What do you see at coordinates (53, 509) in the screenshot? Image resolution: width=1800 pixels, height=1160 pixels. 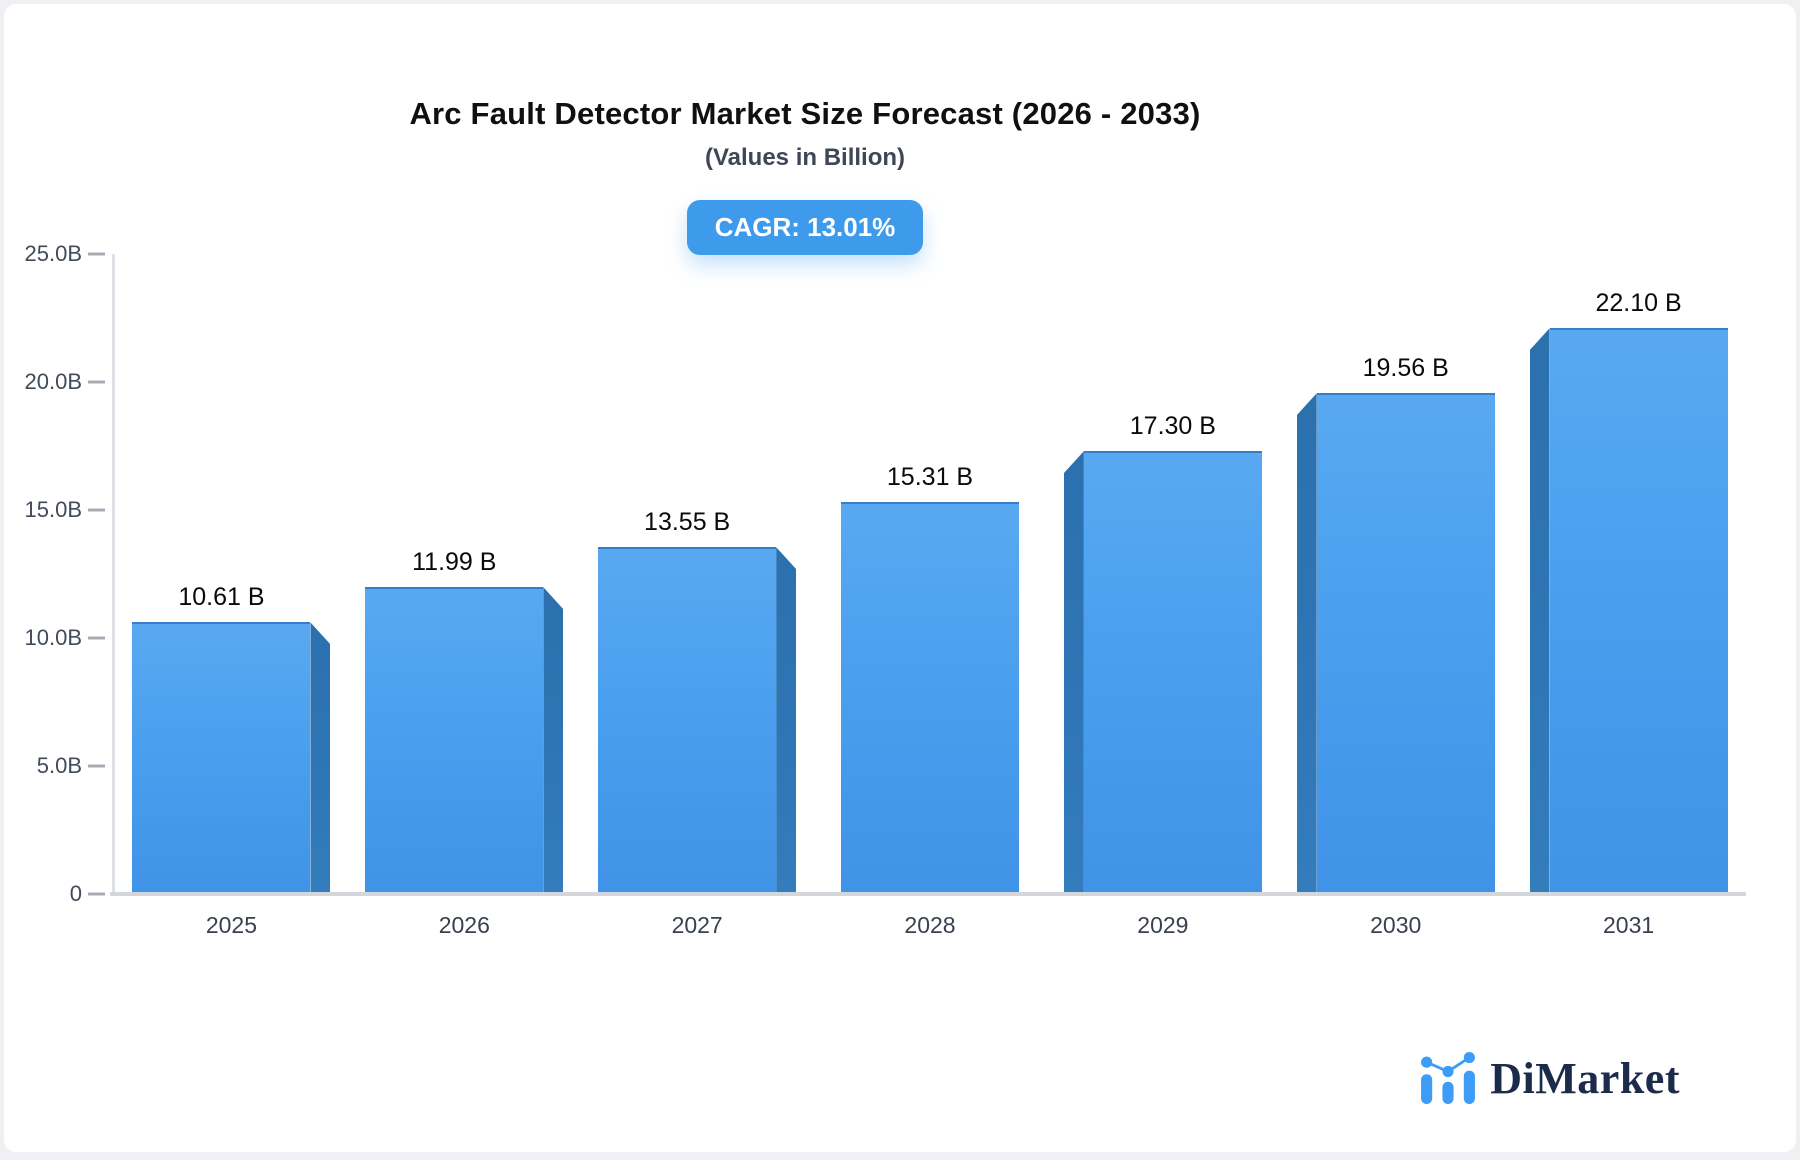 I see `y-tick-label-15: 15.0B` at bounding box center [53, 509].